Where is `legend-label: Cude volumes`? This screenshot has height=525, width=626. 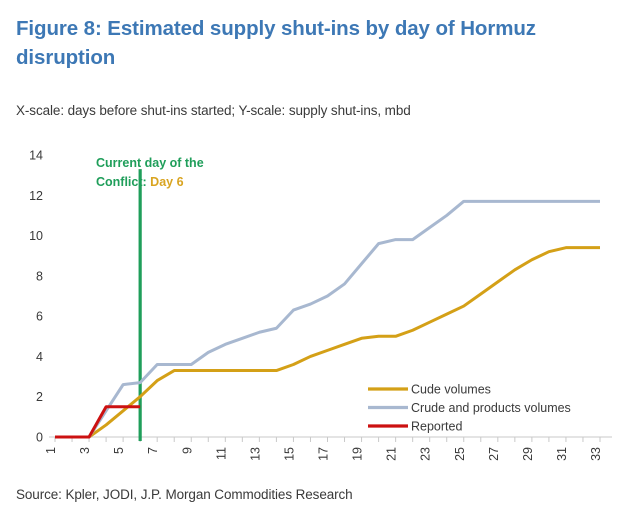
legend-label: Cude volumes is located at coordinates (451, 390).